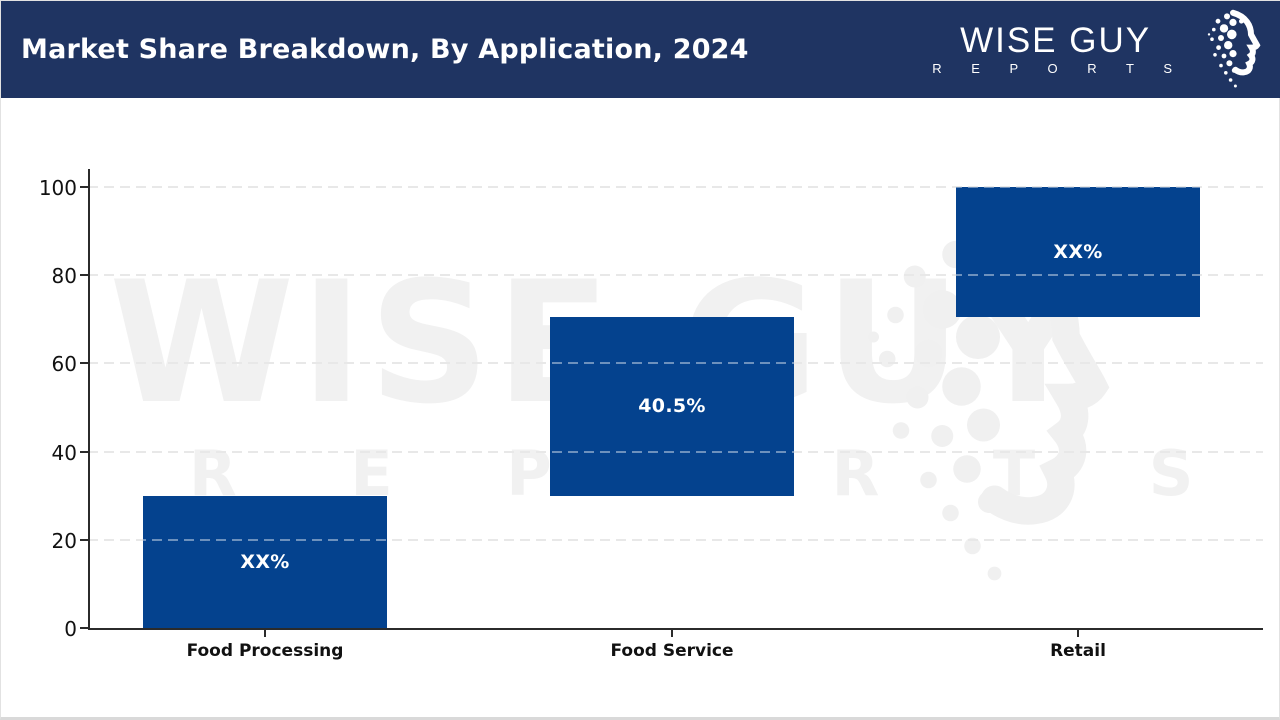 The width and height of the screenshot is (1280, 720). I want to click on bar-retail: XX%, so click(1078, 252).